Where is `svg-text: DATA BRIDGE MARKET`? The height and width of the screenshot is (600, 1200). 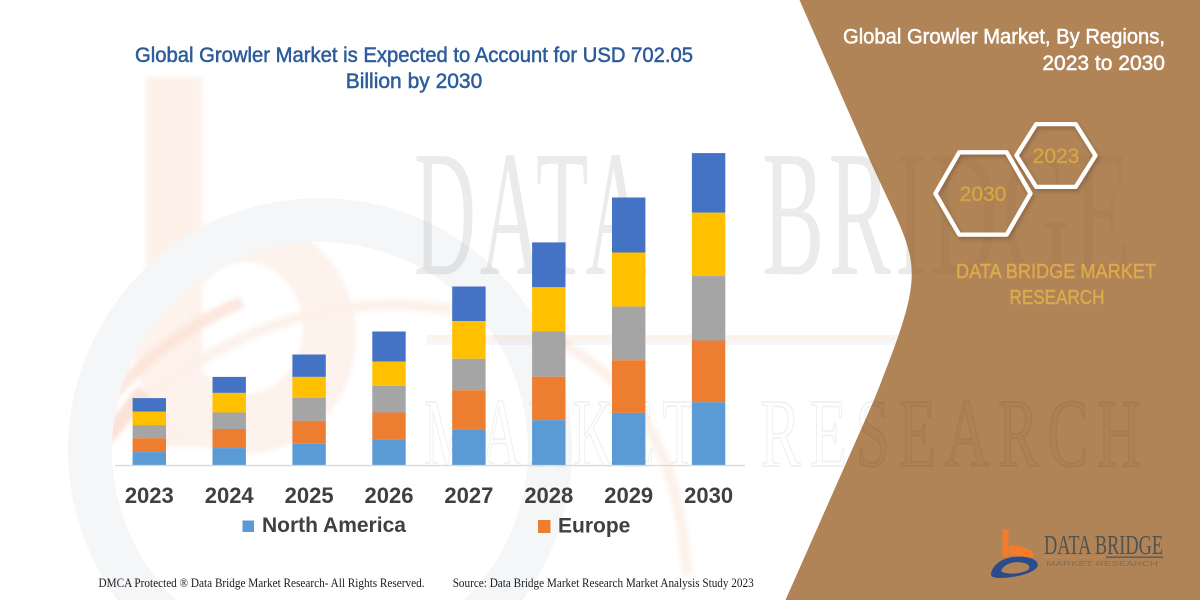 svg-text: DATA BRIDGE MARKET is located at coordinates (1056, 272).